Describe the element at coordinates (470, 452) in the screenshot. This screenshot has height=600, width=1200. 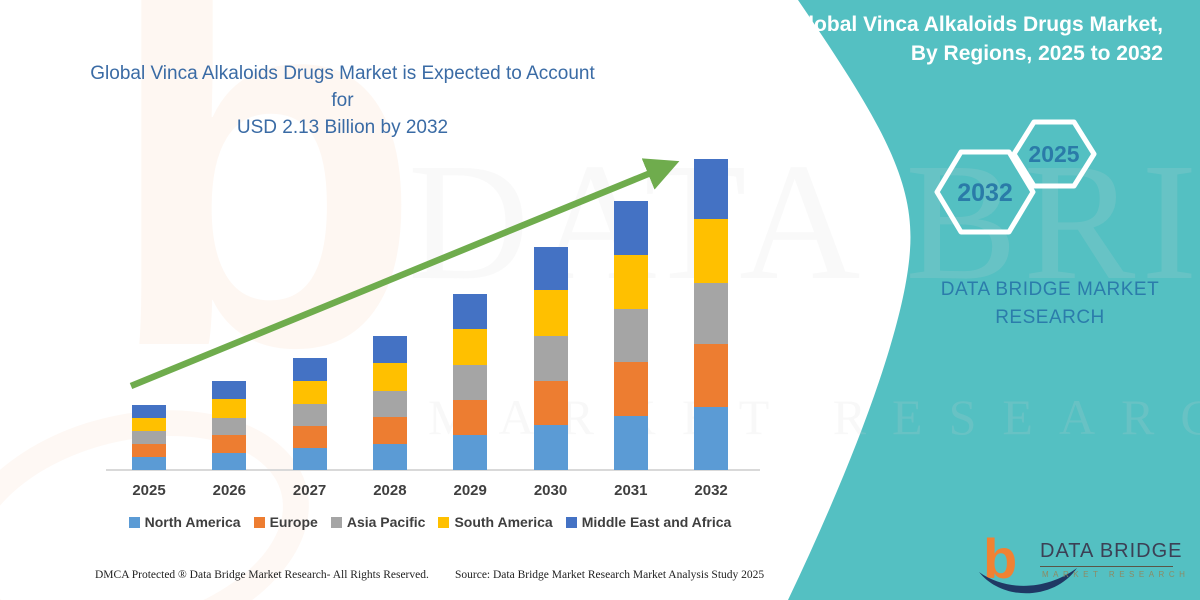
I see `bar-segment-2029-north-america` at that location.